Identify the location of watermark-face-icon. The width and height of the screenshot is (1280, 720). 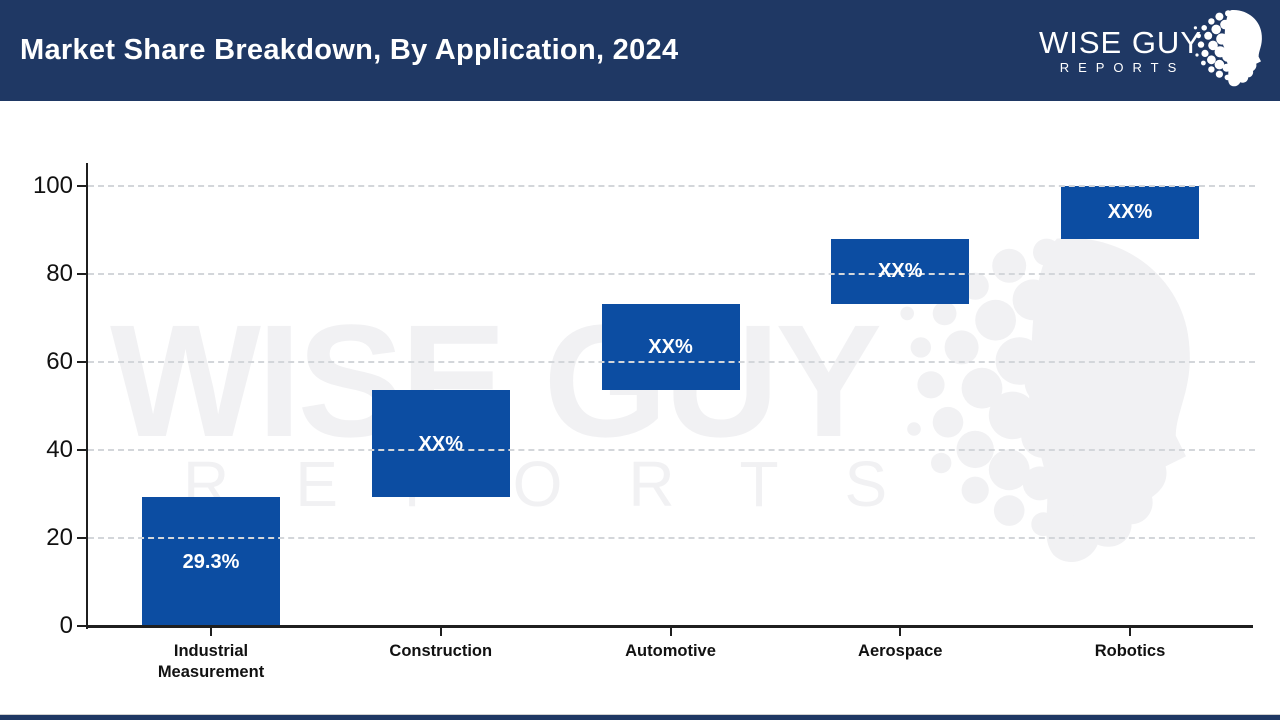
(1045, 400).